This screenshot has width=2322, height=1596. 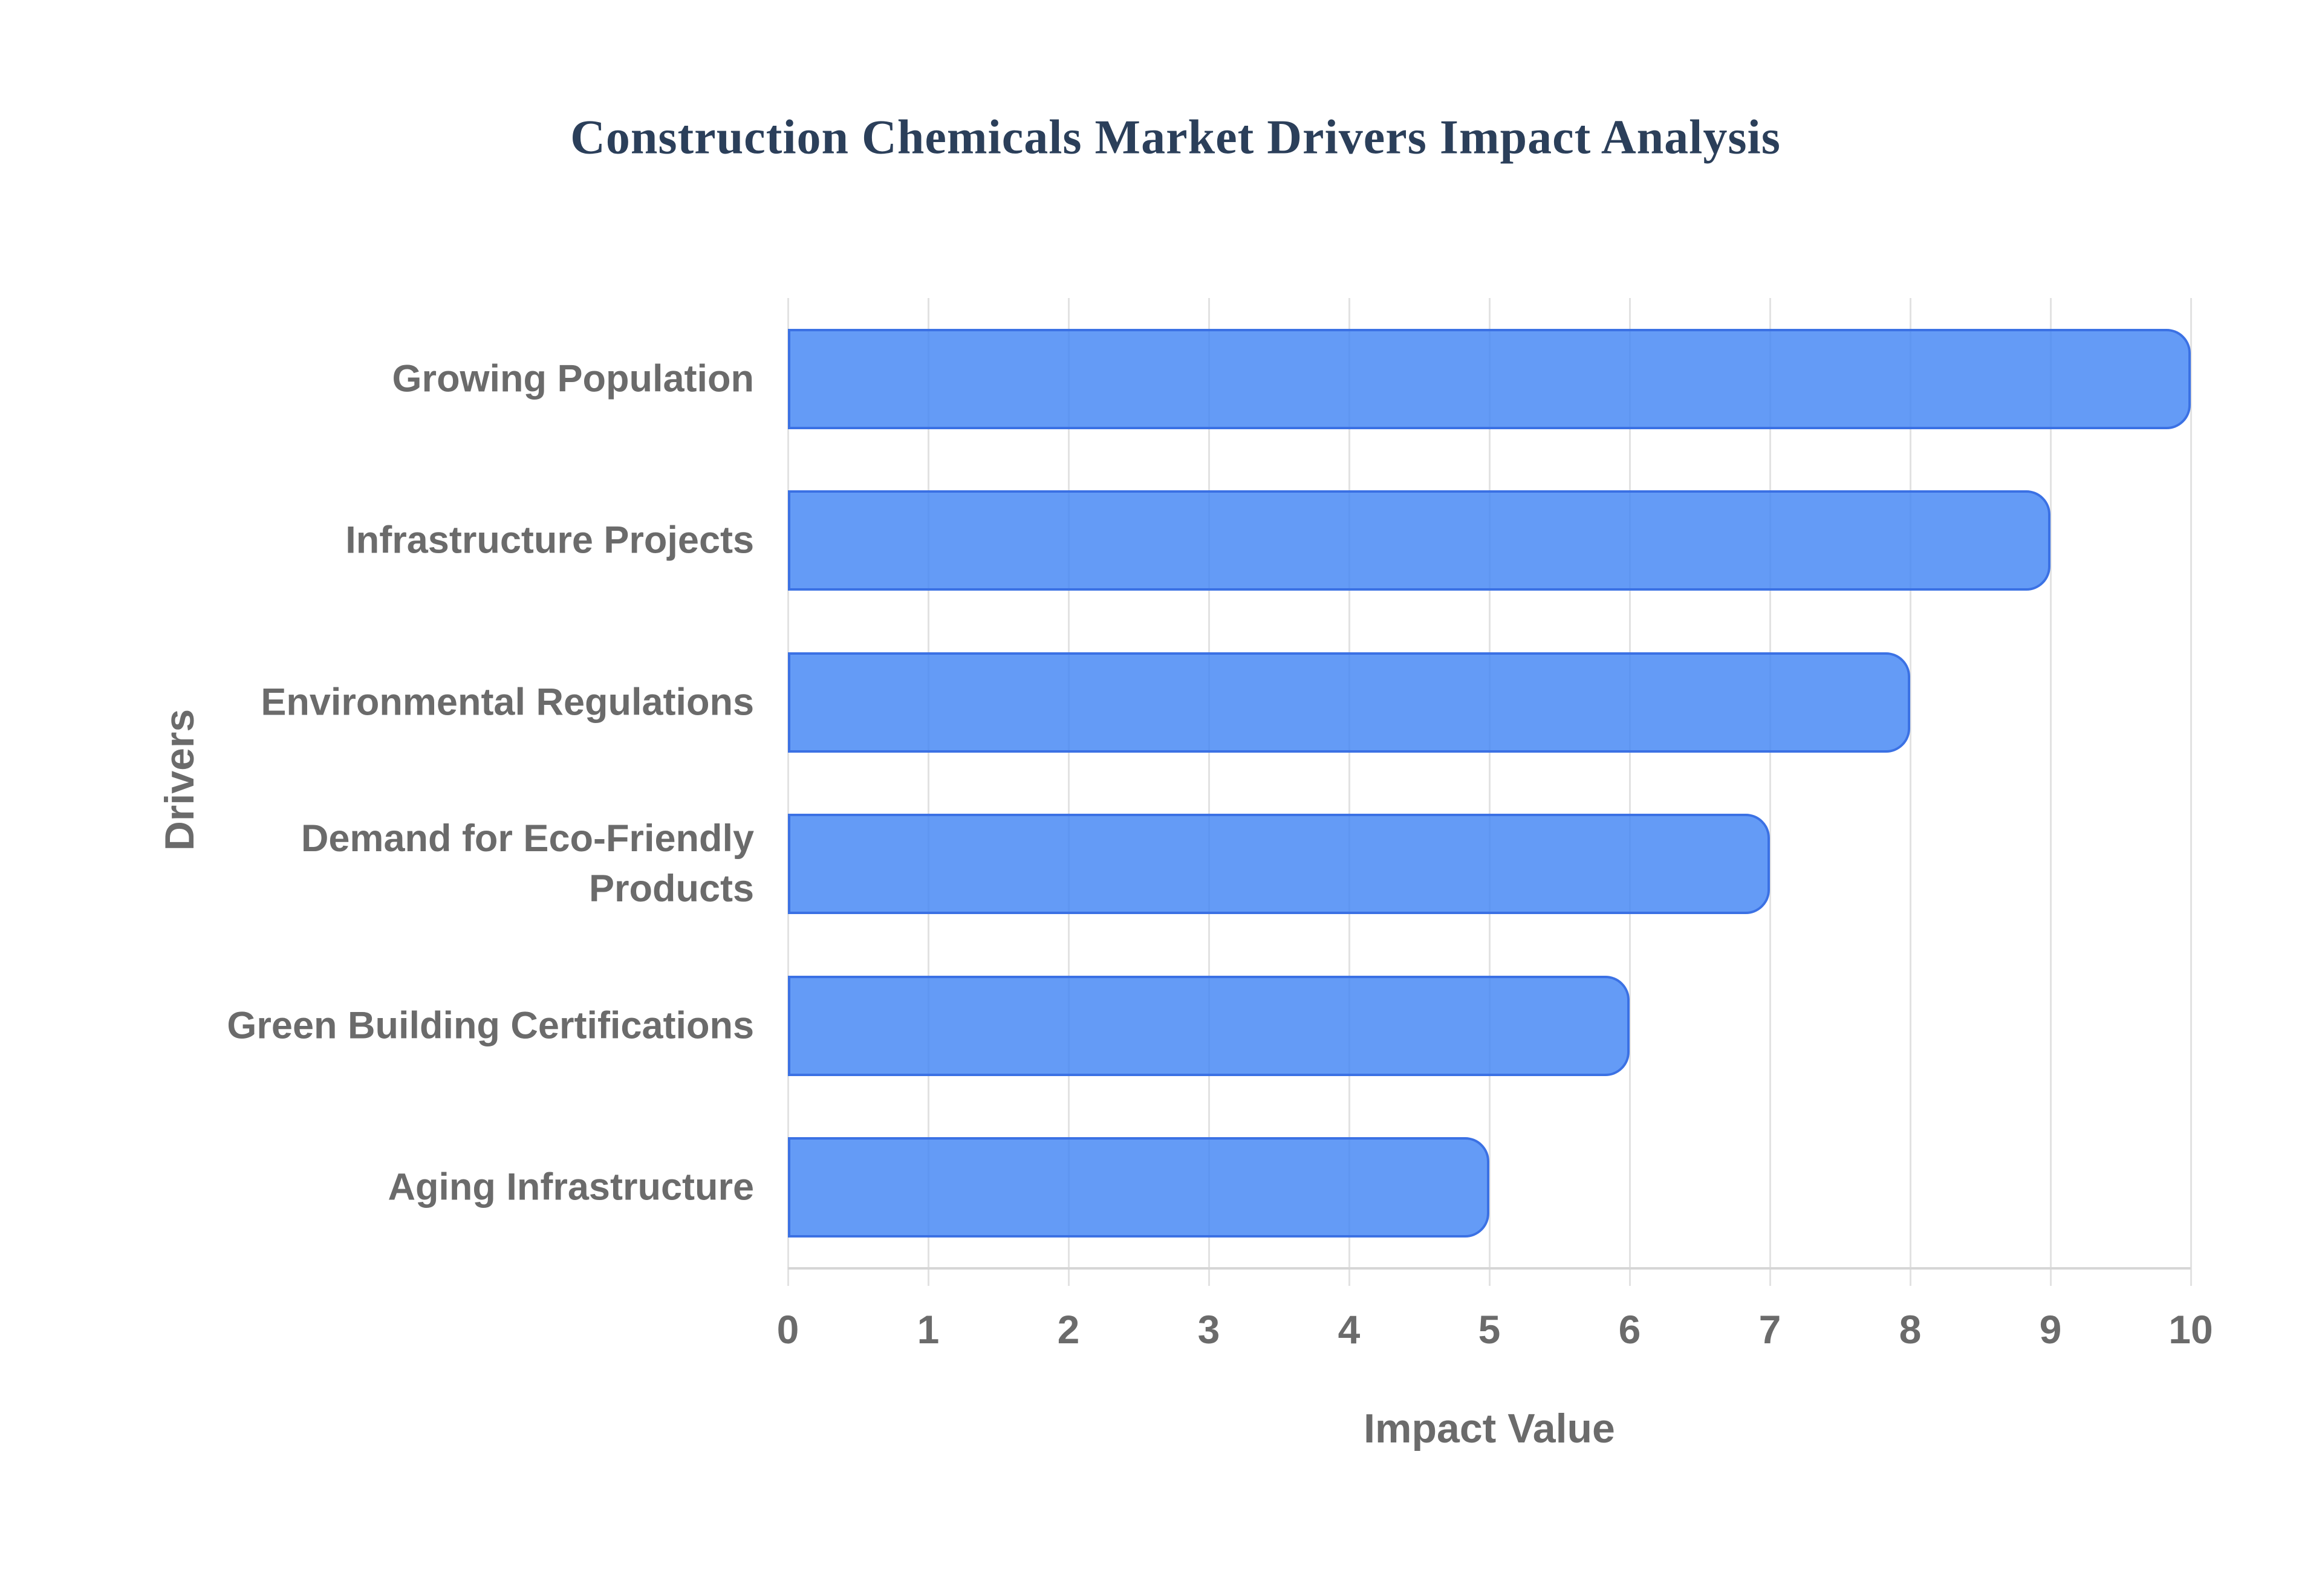 What do you see at coordinates (1489, 1329) in the screenshot?
I see `x-tick-label: 5` at bounding box center [1489, 1329].